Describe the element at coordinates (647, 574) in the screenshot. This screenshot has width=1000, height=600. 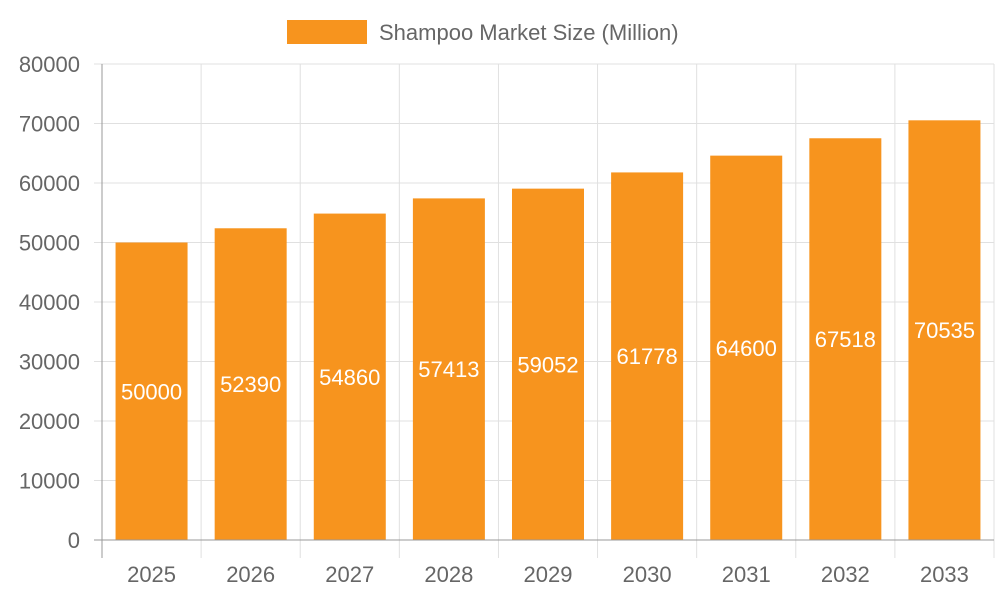
I see `x-tick-label: 2030` at that location.